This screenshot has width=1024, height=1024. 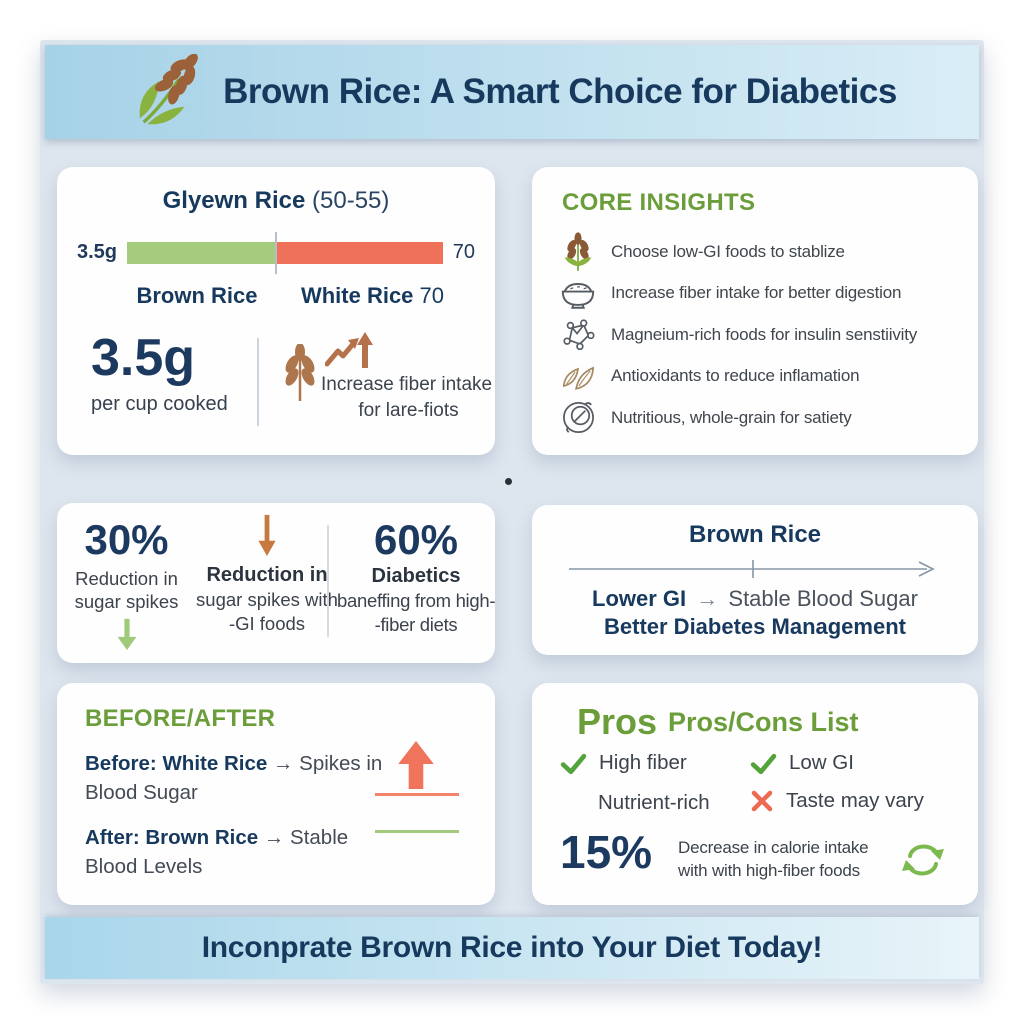 What do you see at coordinates (169, 89) in the screenshot?
I see `wheat-logo-icon` at bounding box center [169, 89].